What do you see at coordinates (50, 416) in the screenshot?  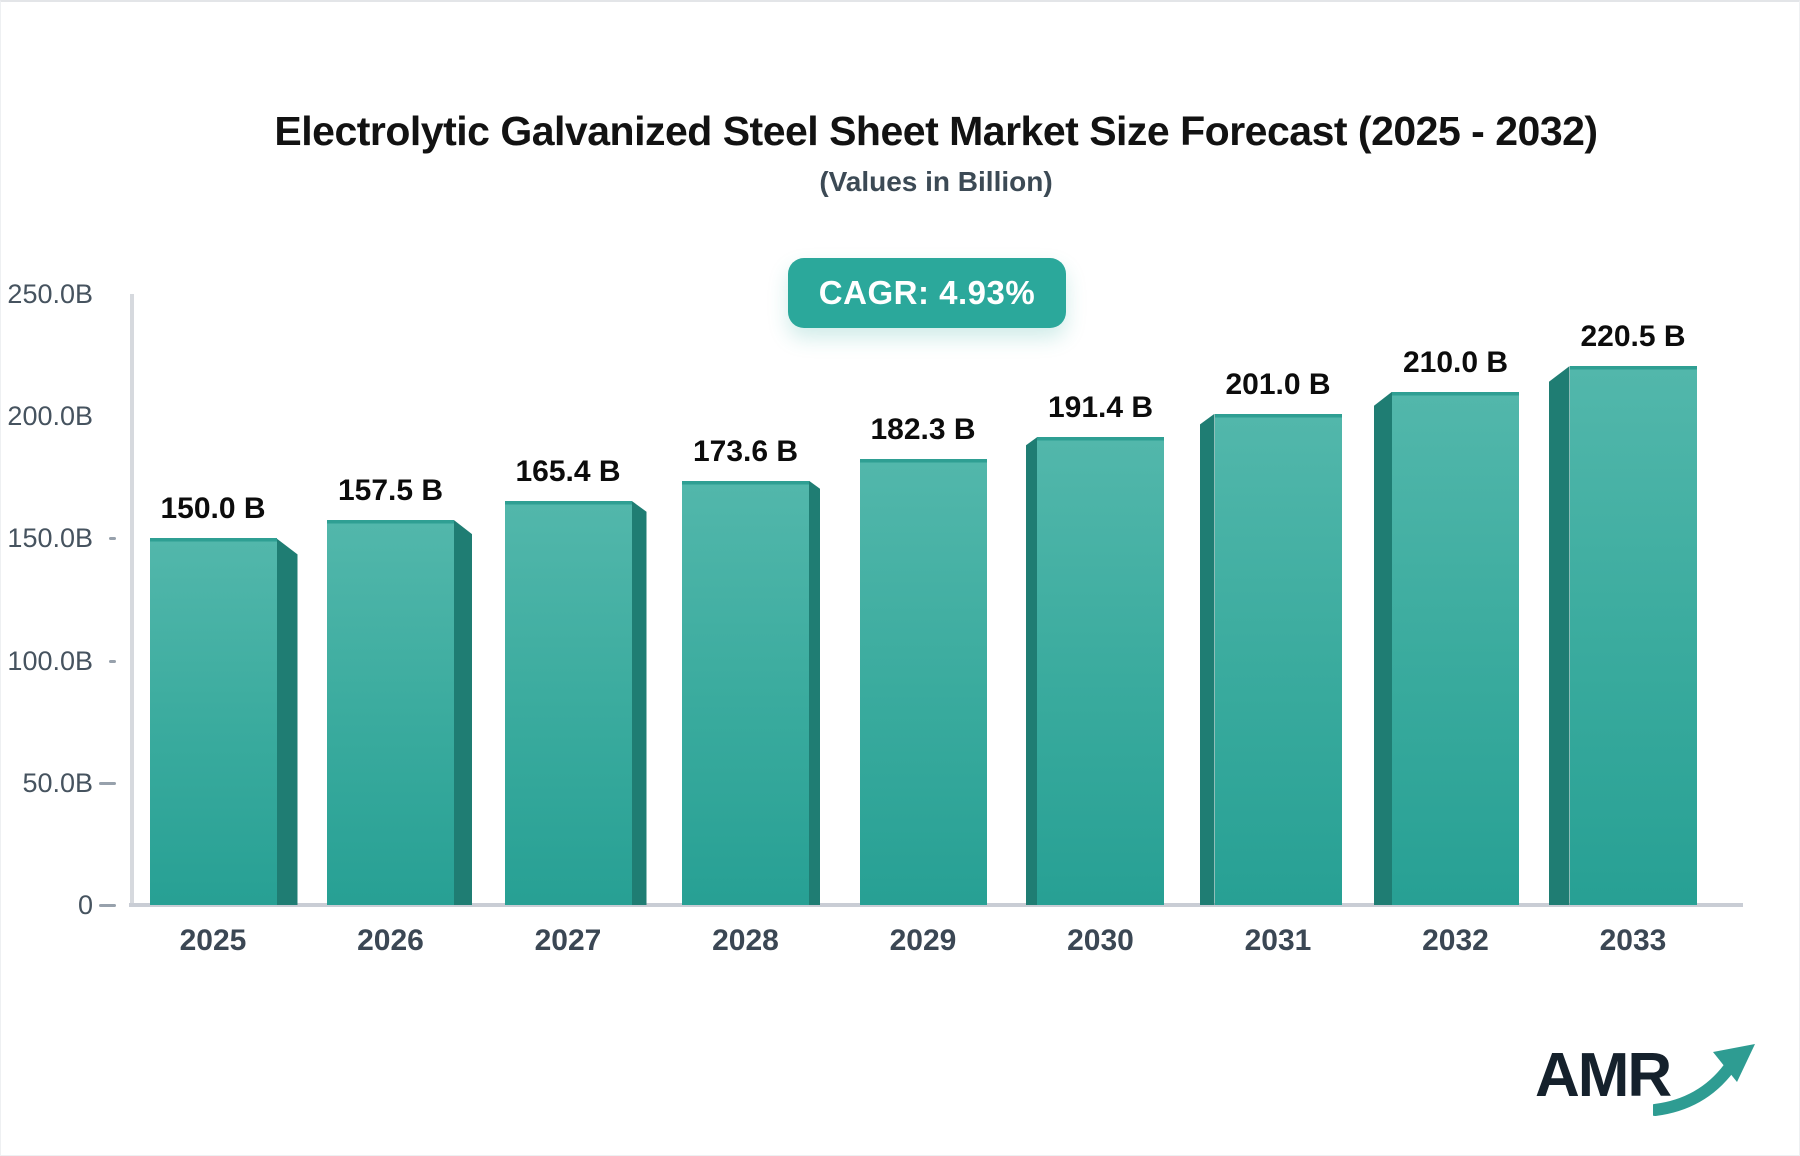 I see `y-axis-label: 200.0B` at bounding box center [50, 416].